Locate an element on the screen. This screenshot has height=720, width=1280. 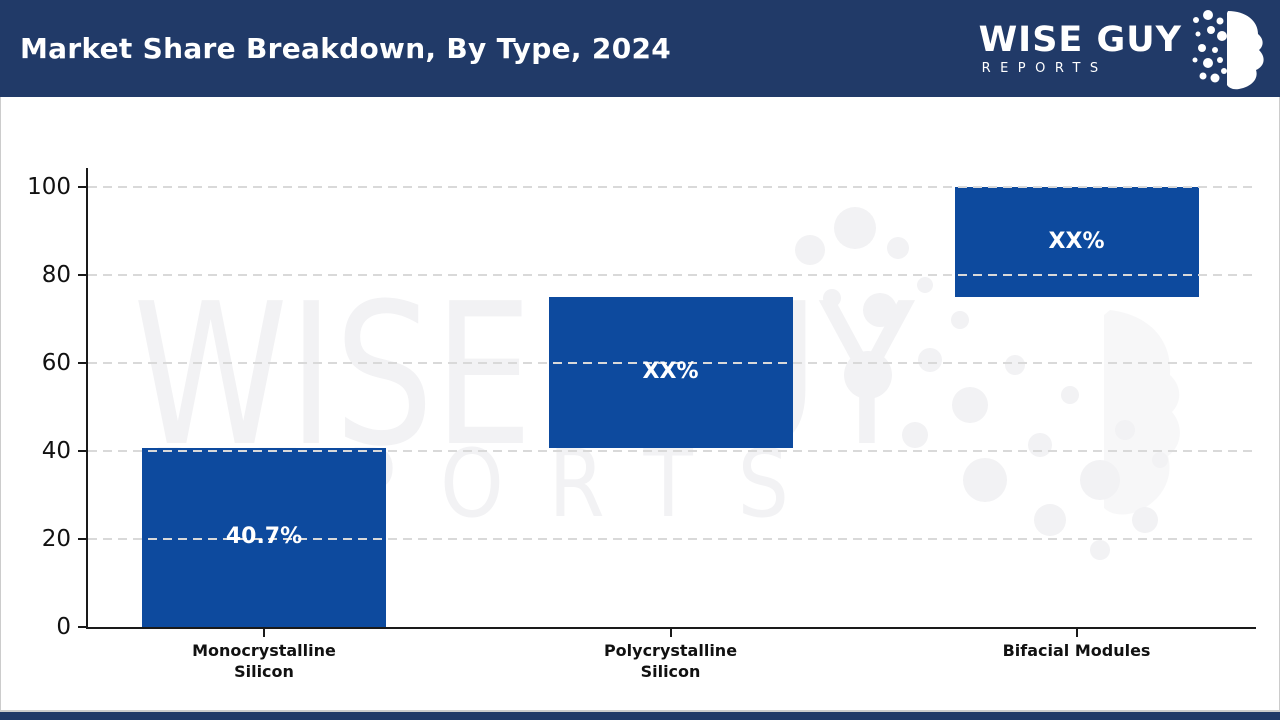
x-axis-line is located at coordinates (671, 628).